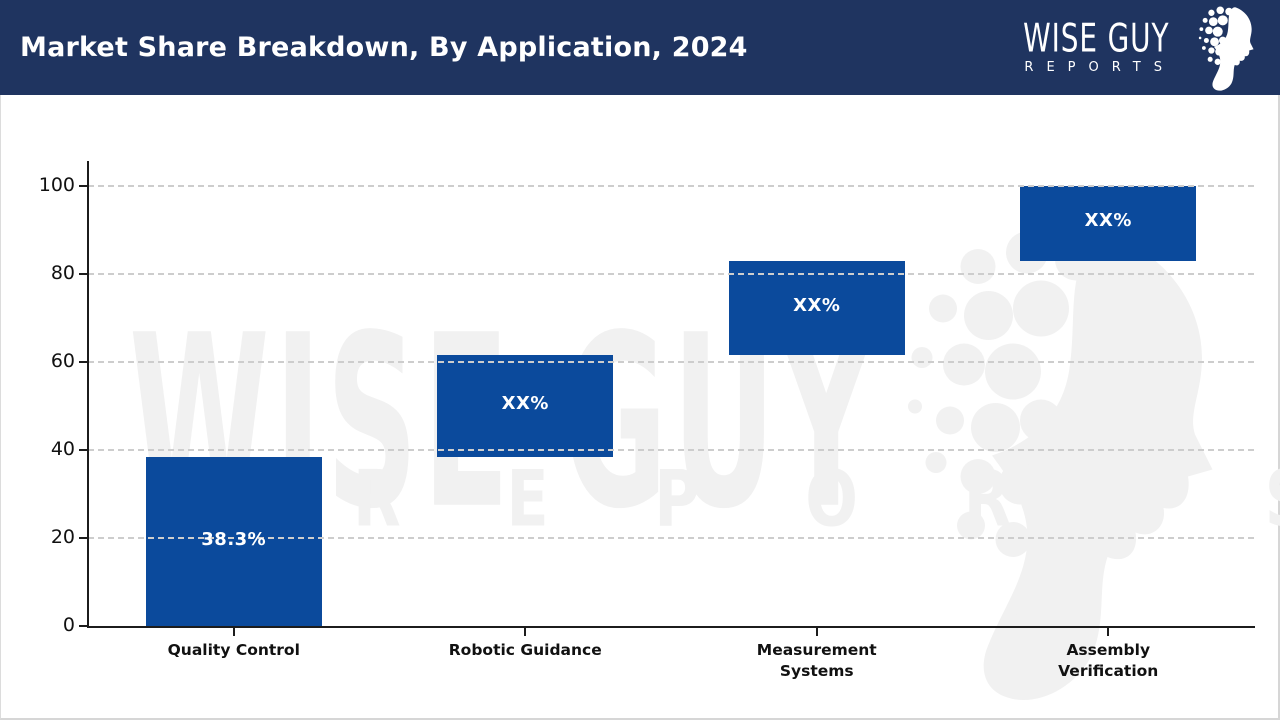 The image size is (1280, 720). I want to click on x-category-label: Robotic Guidance, so click(525, 650).